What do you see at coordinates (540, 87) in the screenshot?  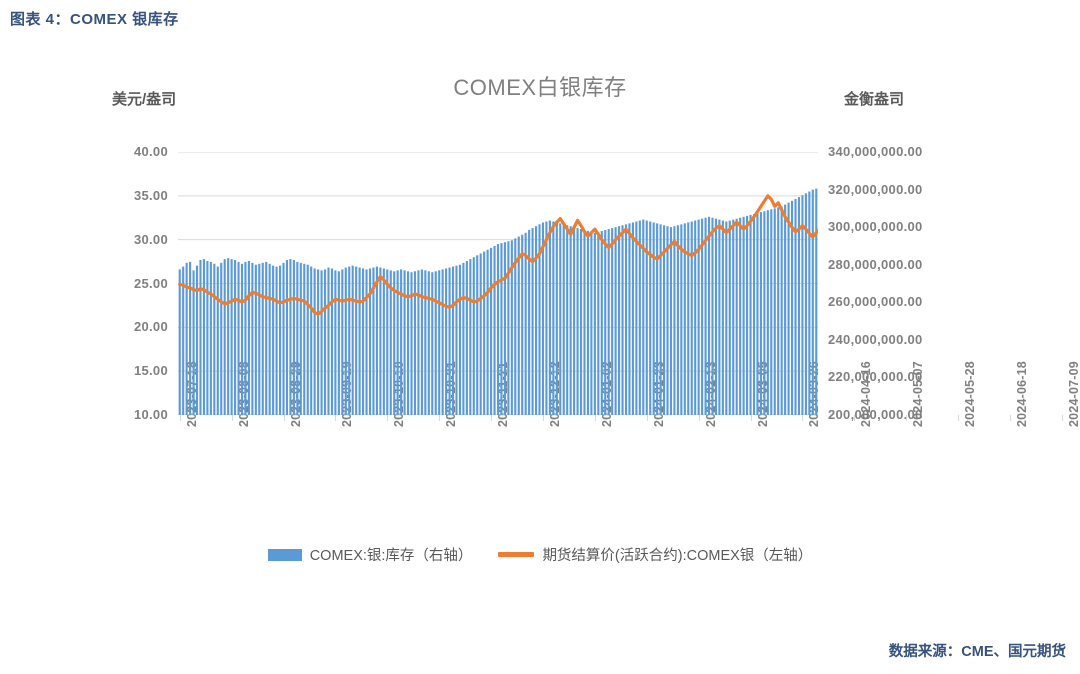 I see `chart-title: COMEX白银库存` at bounding box center [540, 87].